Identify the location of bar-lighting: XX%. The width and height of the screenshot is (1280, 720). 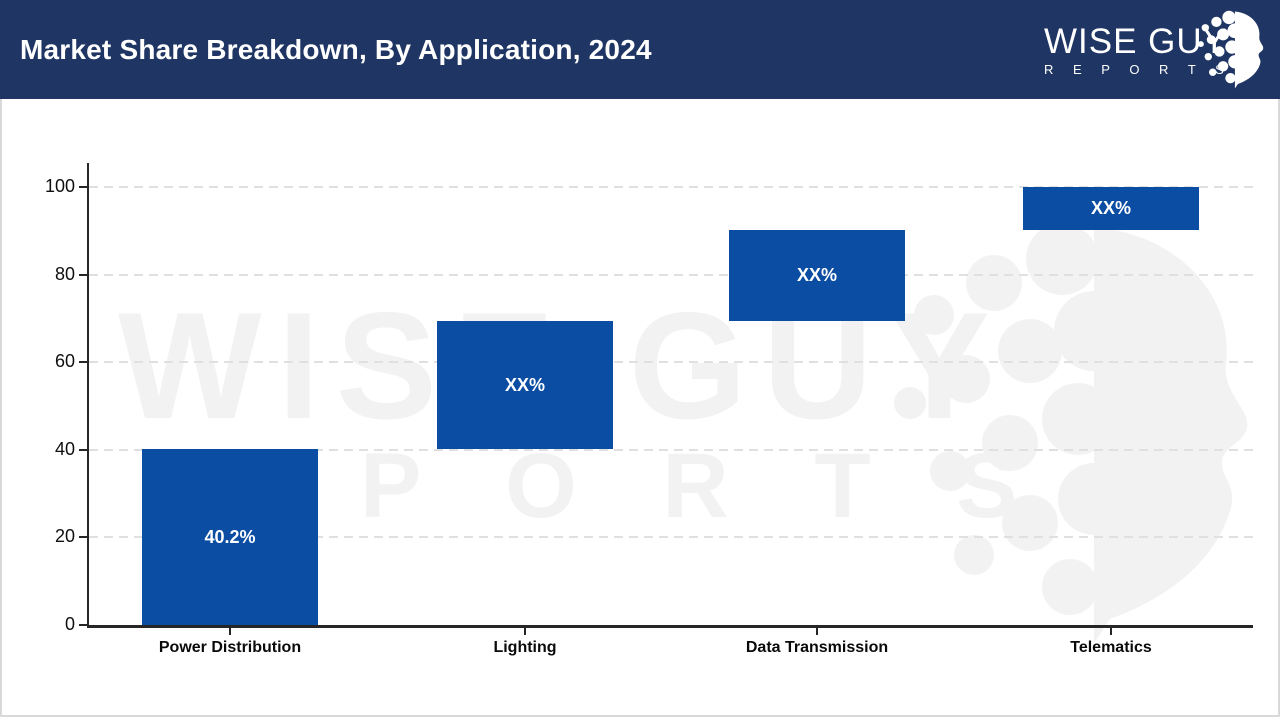
(525, 385).